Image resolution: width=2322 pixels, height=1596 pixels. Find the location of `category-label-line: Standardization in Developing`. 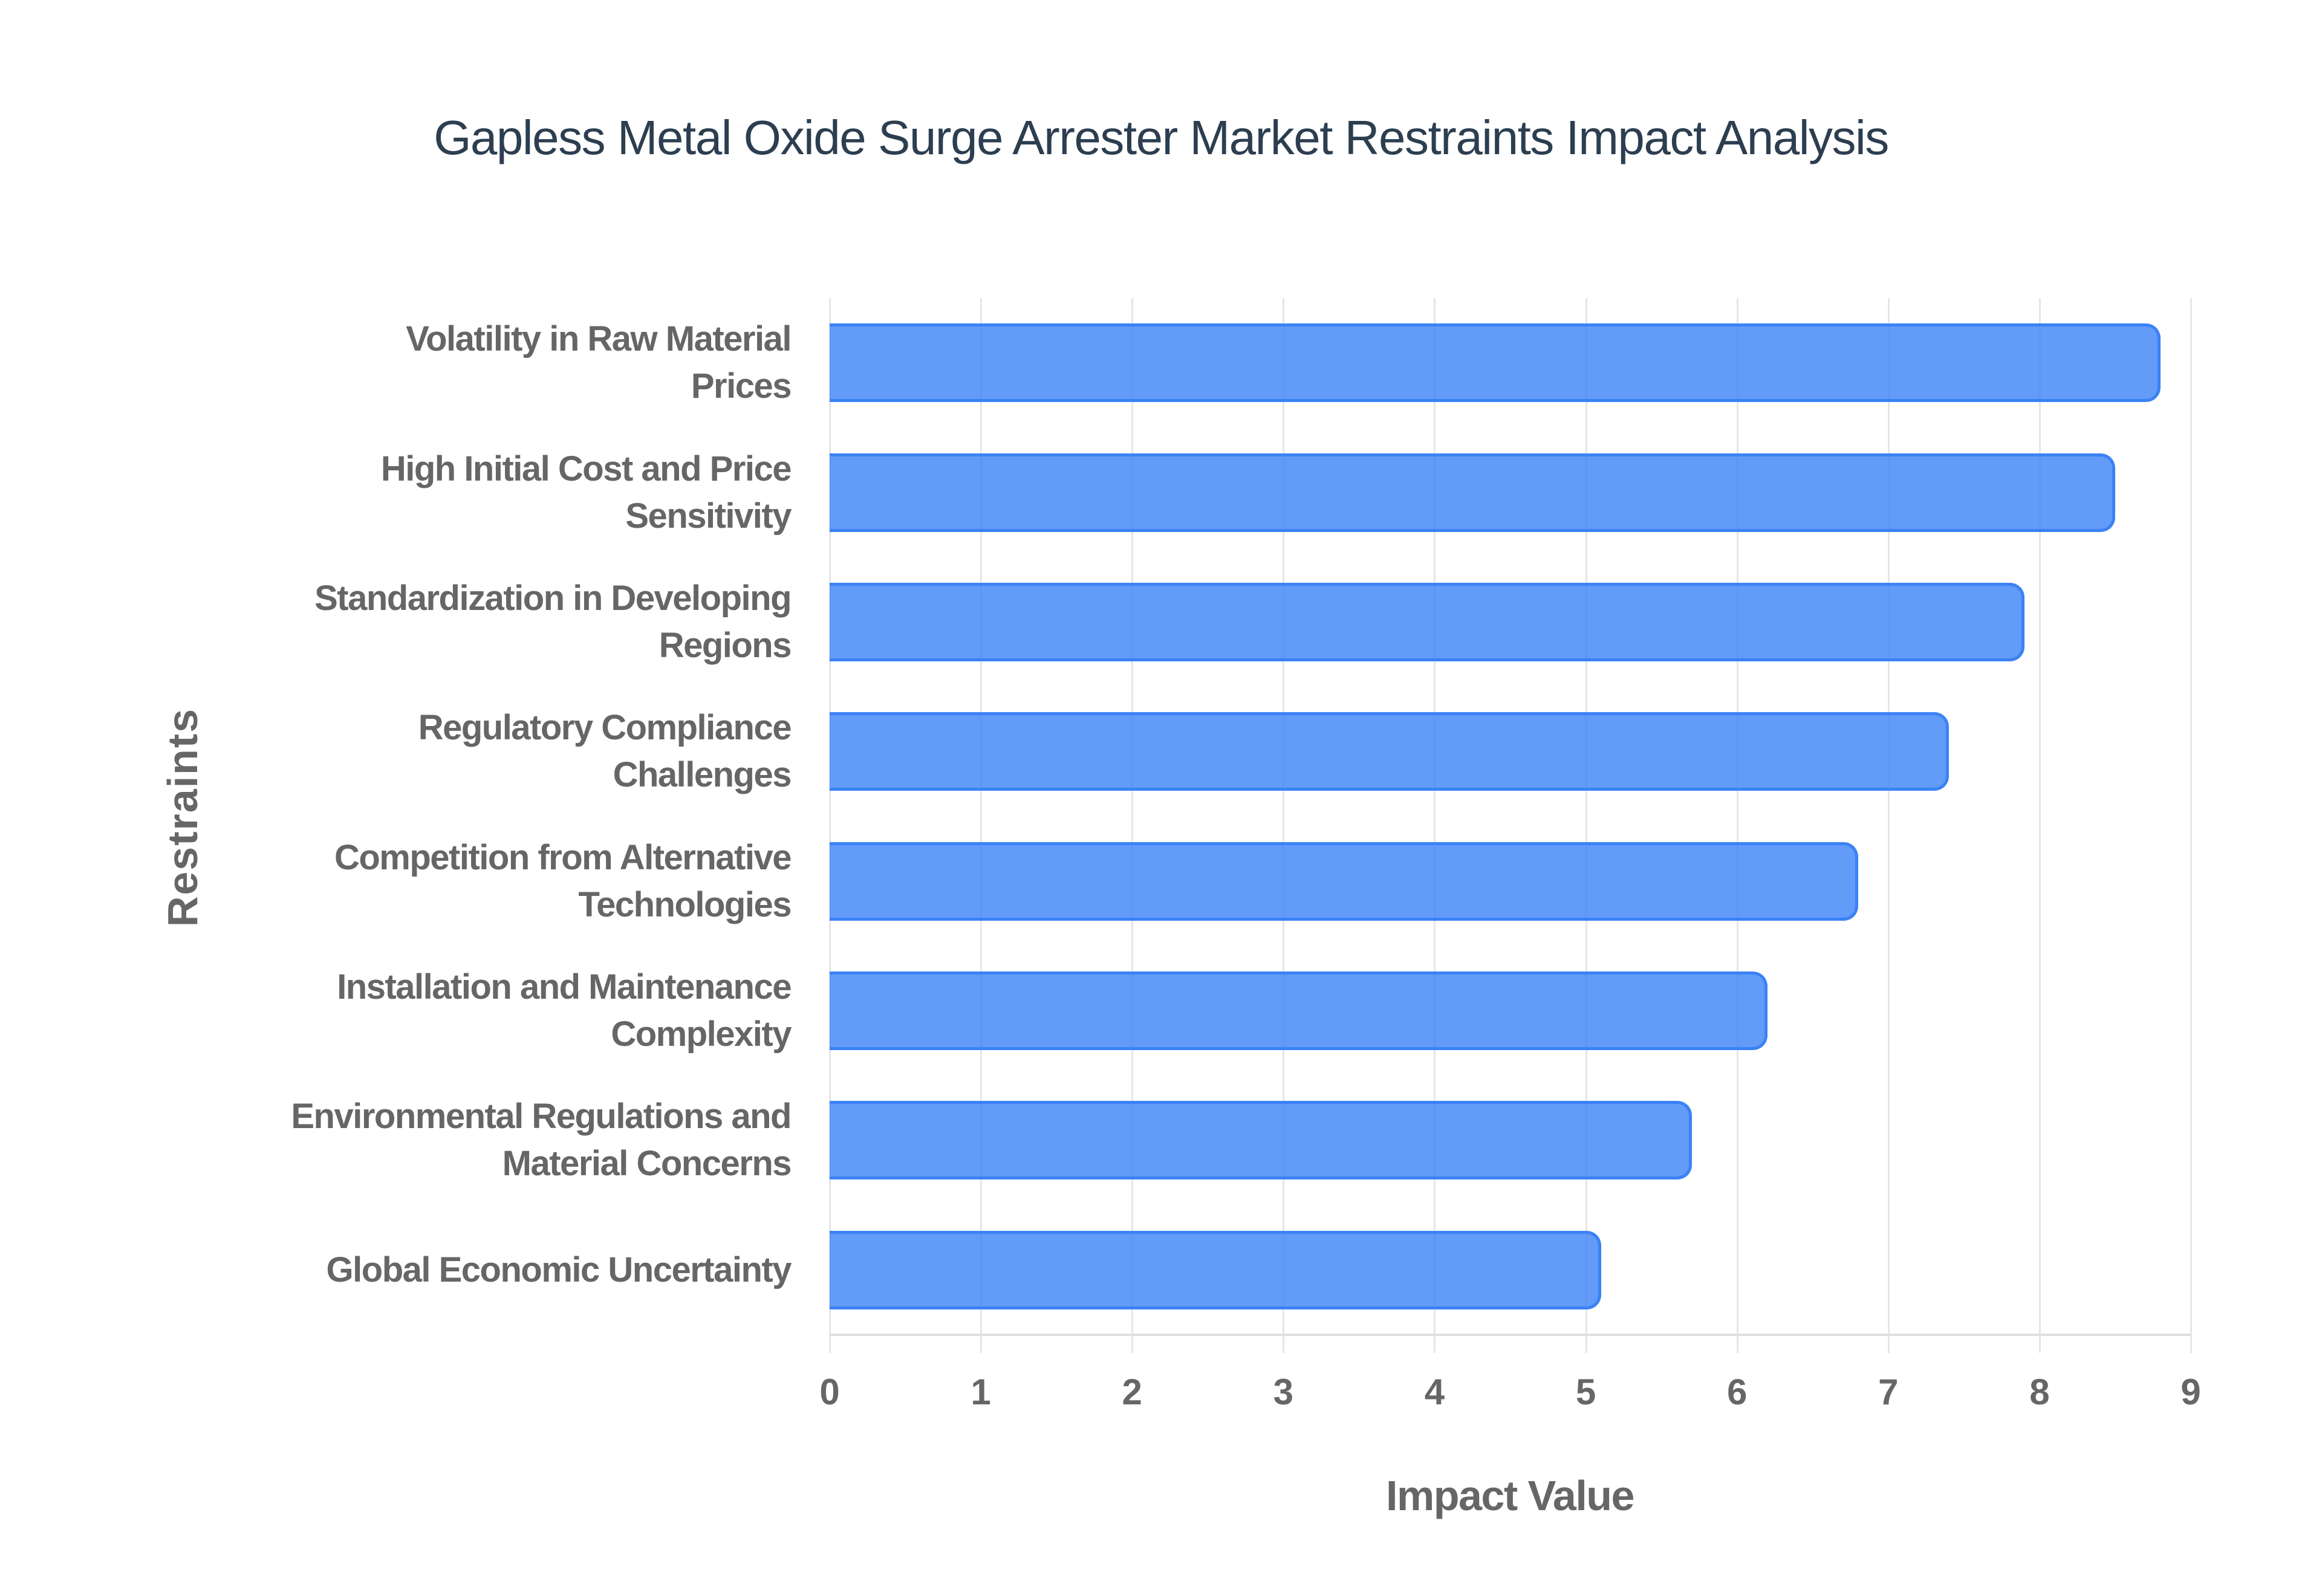

category-label-line: Standardization in Developing is located at coordinates (553, 598).